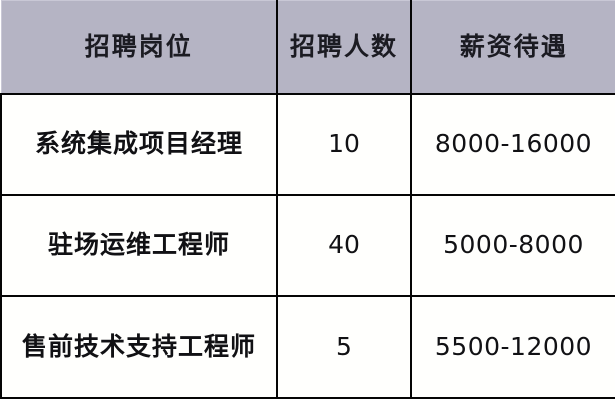 The height and width of the screenshot is (401, 615). I want to click on cell-count-text: 40, so click(344, 245).